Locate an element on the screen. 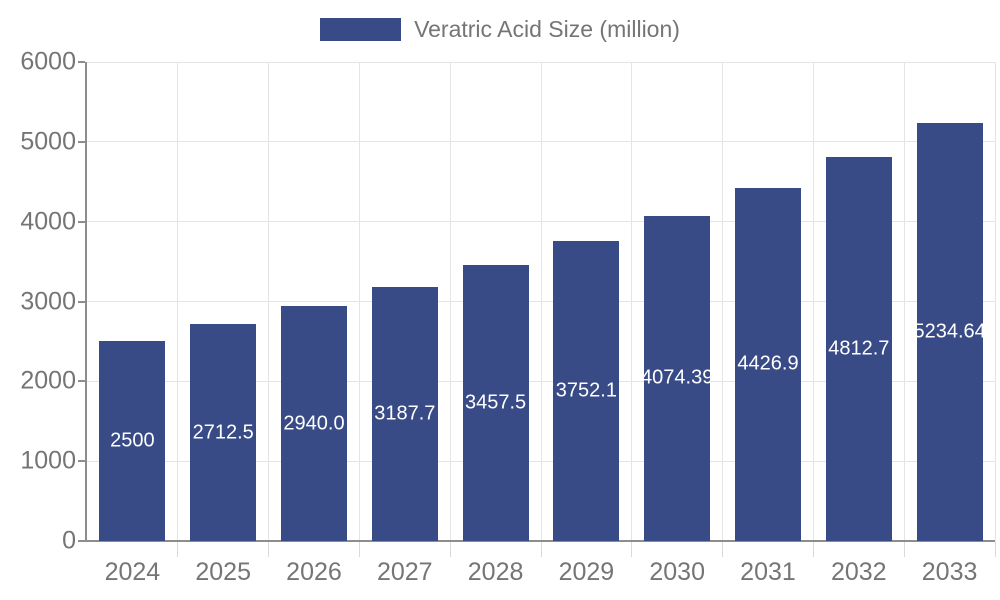 Image resolution: width=1000 pixels, height=600 pixels. bar-2024: 2500 is located at coordinates (132, 441).